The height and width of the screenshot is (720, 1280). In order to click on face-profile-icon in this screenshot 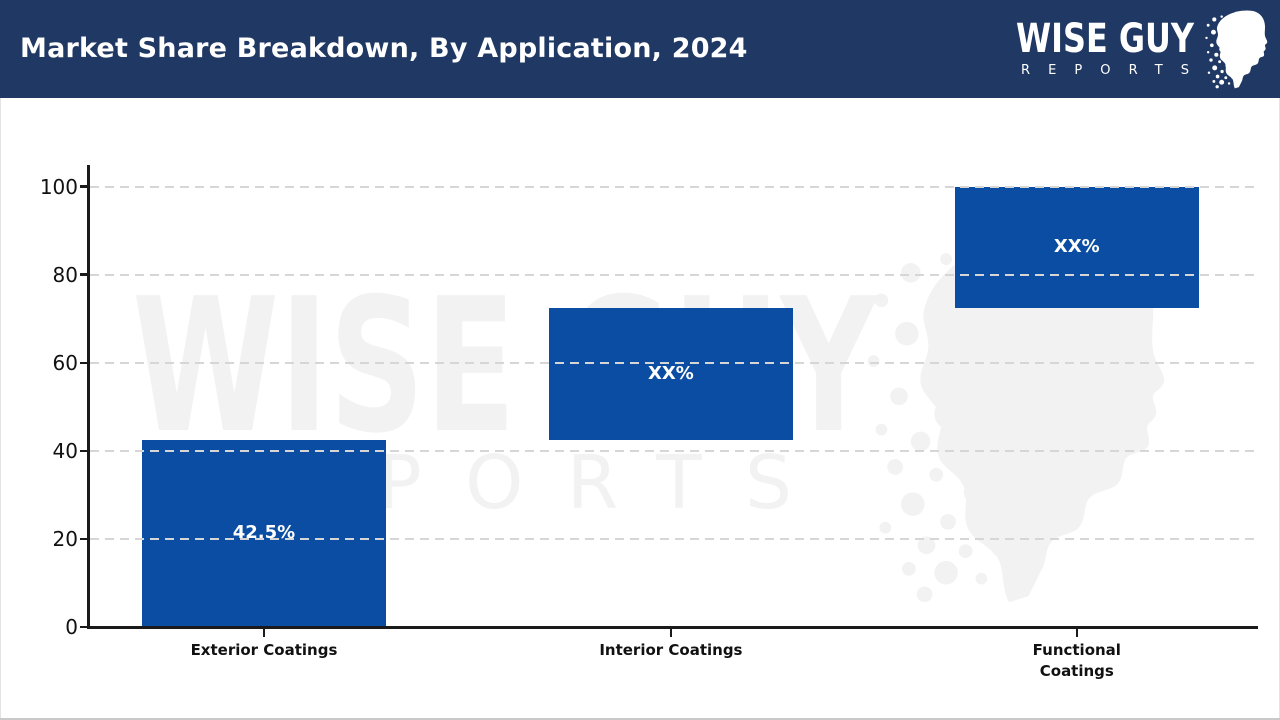, I will do `click(1236, 49)`.